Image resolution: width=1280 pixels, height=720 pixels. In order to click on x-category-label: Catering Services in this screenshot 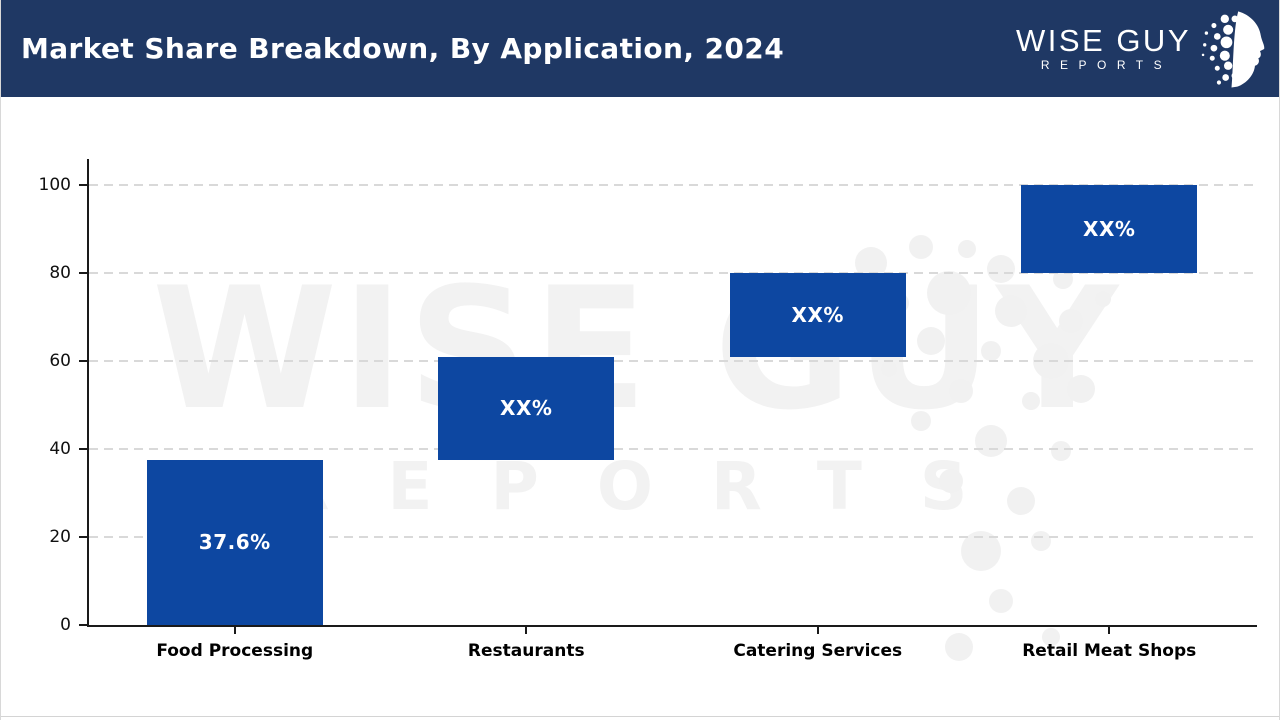, I will do `click(818, 651)`.